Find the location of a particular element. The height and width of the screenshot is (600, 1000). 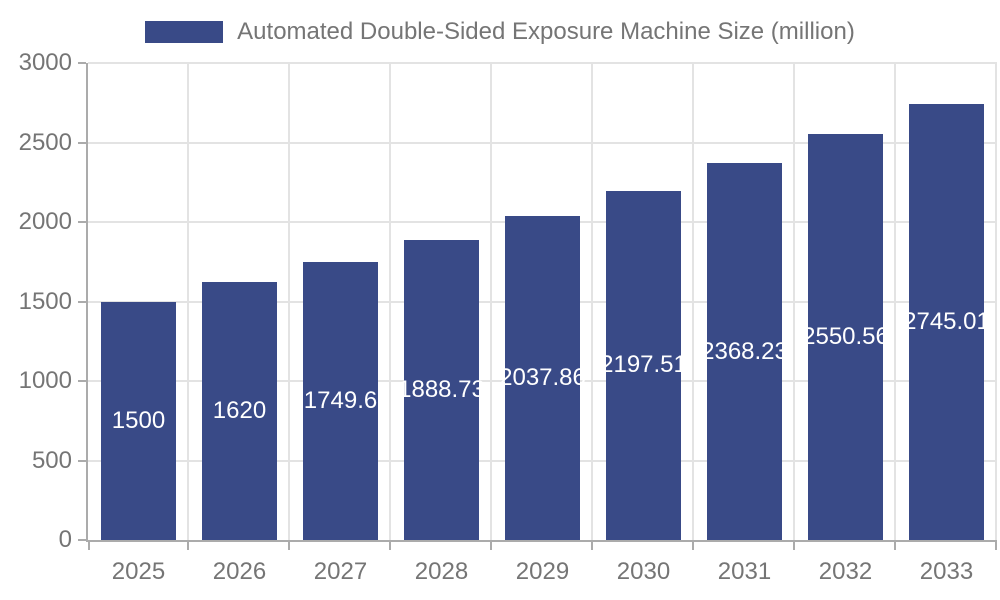

x-axis-line is located at coordinates (541, 541).